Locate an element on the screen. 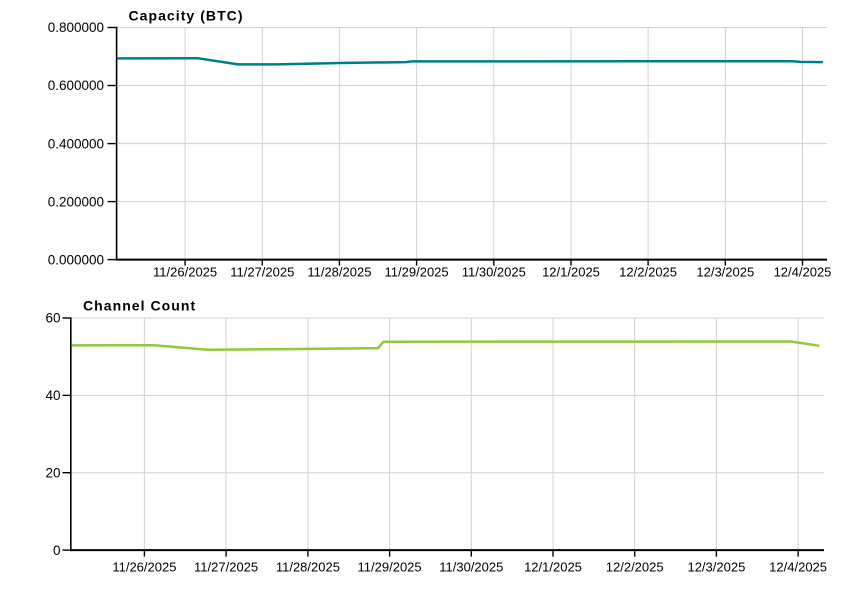 Image resolution: width=860 pixels, height=600 pixels. svg-text: 40 is located at coordinates (52, 395).